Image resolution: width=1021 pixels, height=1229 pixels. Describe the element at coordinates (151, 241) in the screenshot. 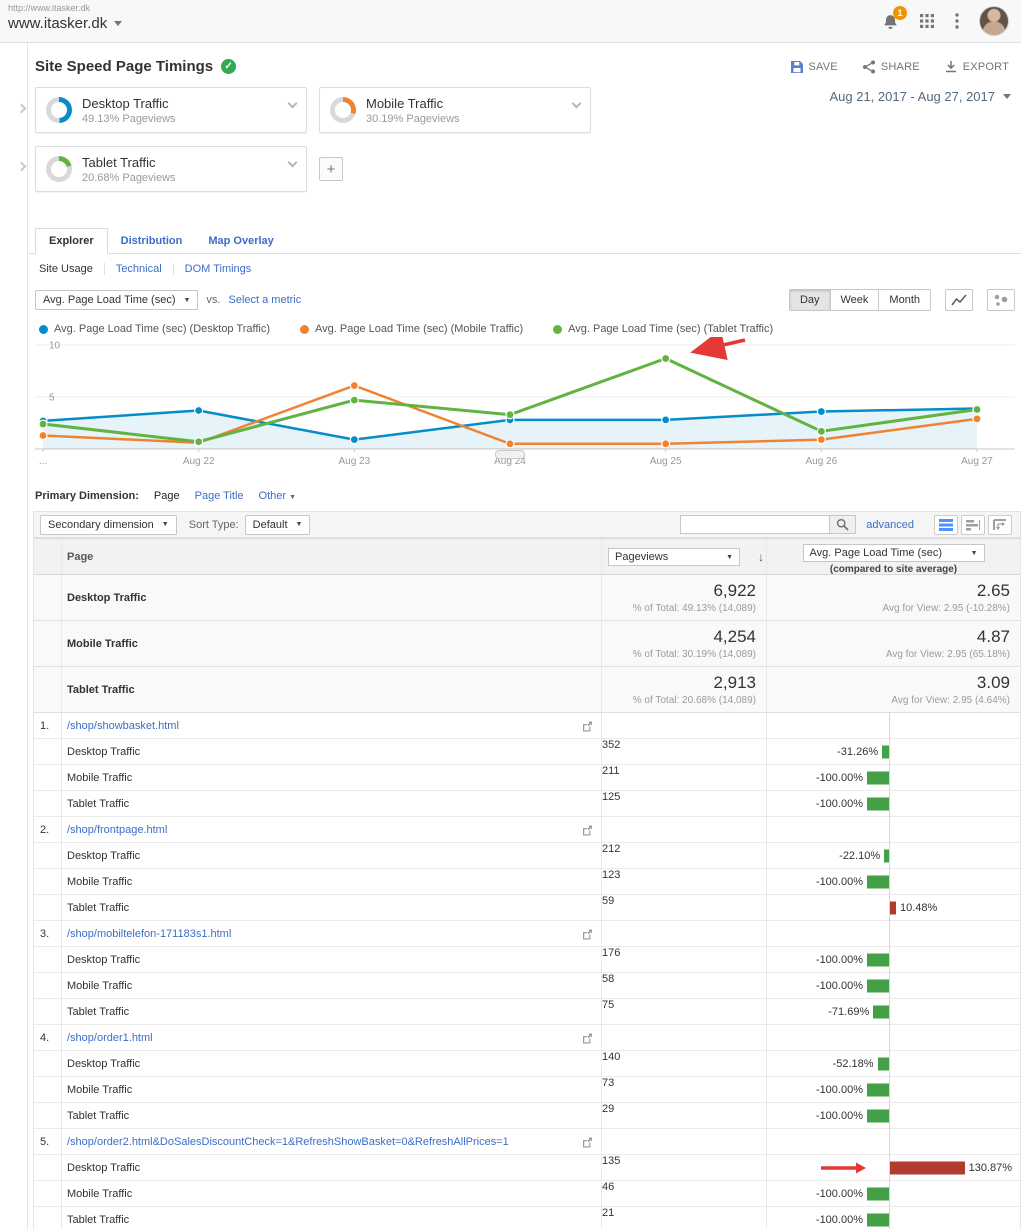

I see `tab-distribution: Distribution` at that location.